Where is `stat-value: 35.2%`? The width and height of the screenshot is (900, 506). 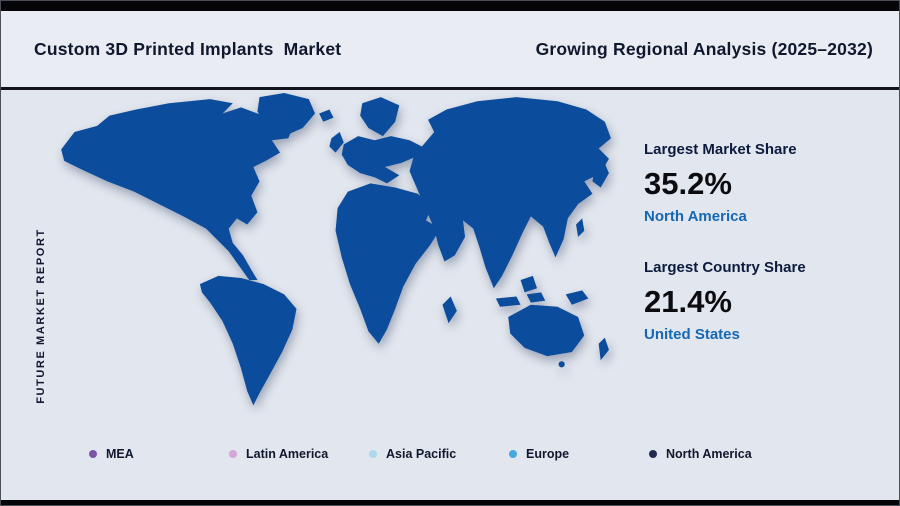
stat-value: 35.2% is located at coordinates (688, 183).